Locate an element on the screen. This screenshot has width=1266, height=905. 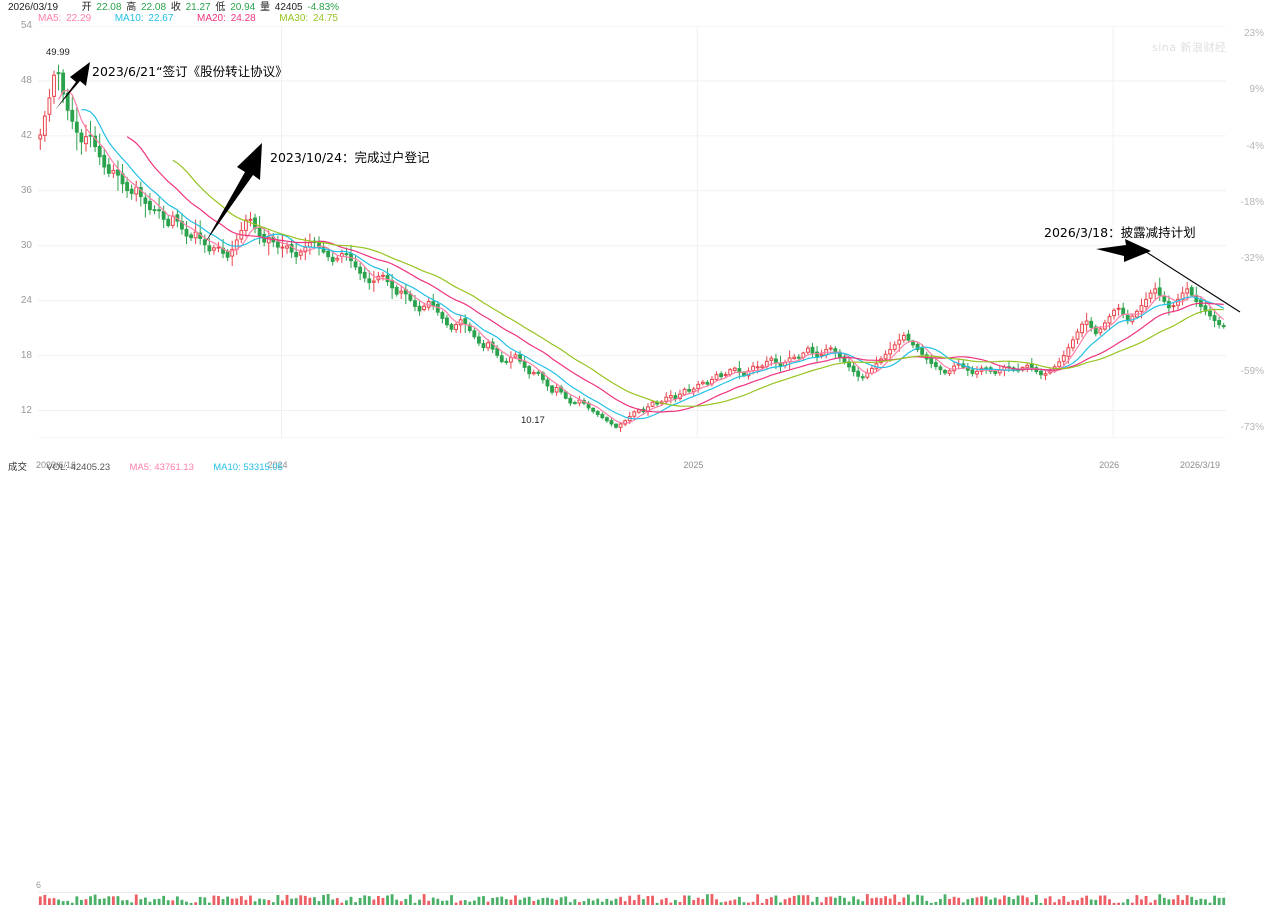
low-label: 低 is located at coordinates (220, 7).